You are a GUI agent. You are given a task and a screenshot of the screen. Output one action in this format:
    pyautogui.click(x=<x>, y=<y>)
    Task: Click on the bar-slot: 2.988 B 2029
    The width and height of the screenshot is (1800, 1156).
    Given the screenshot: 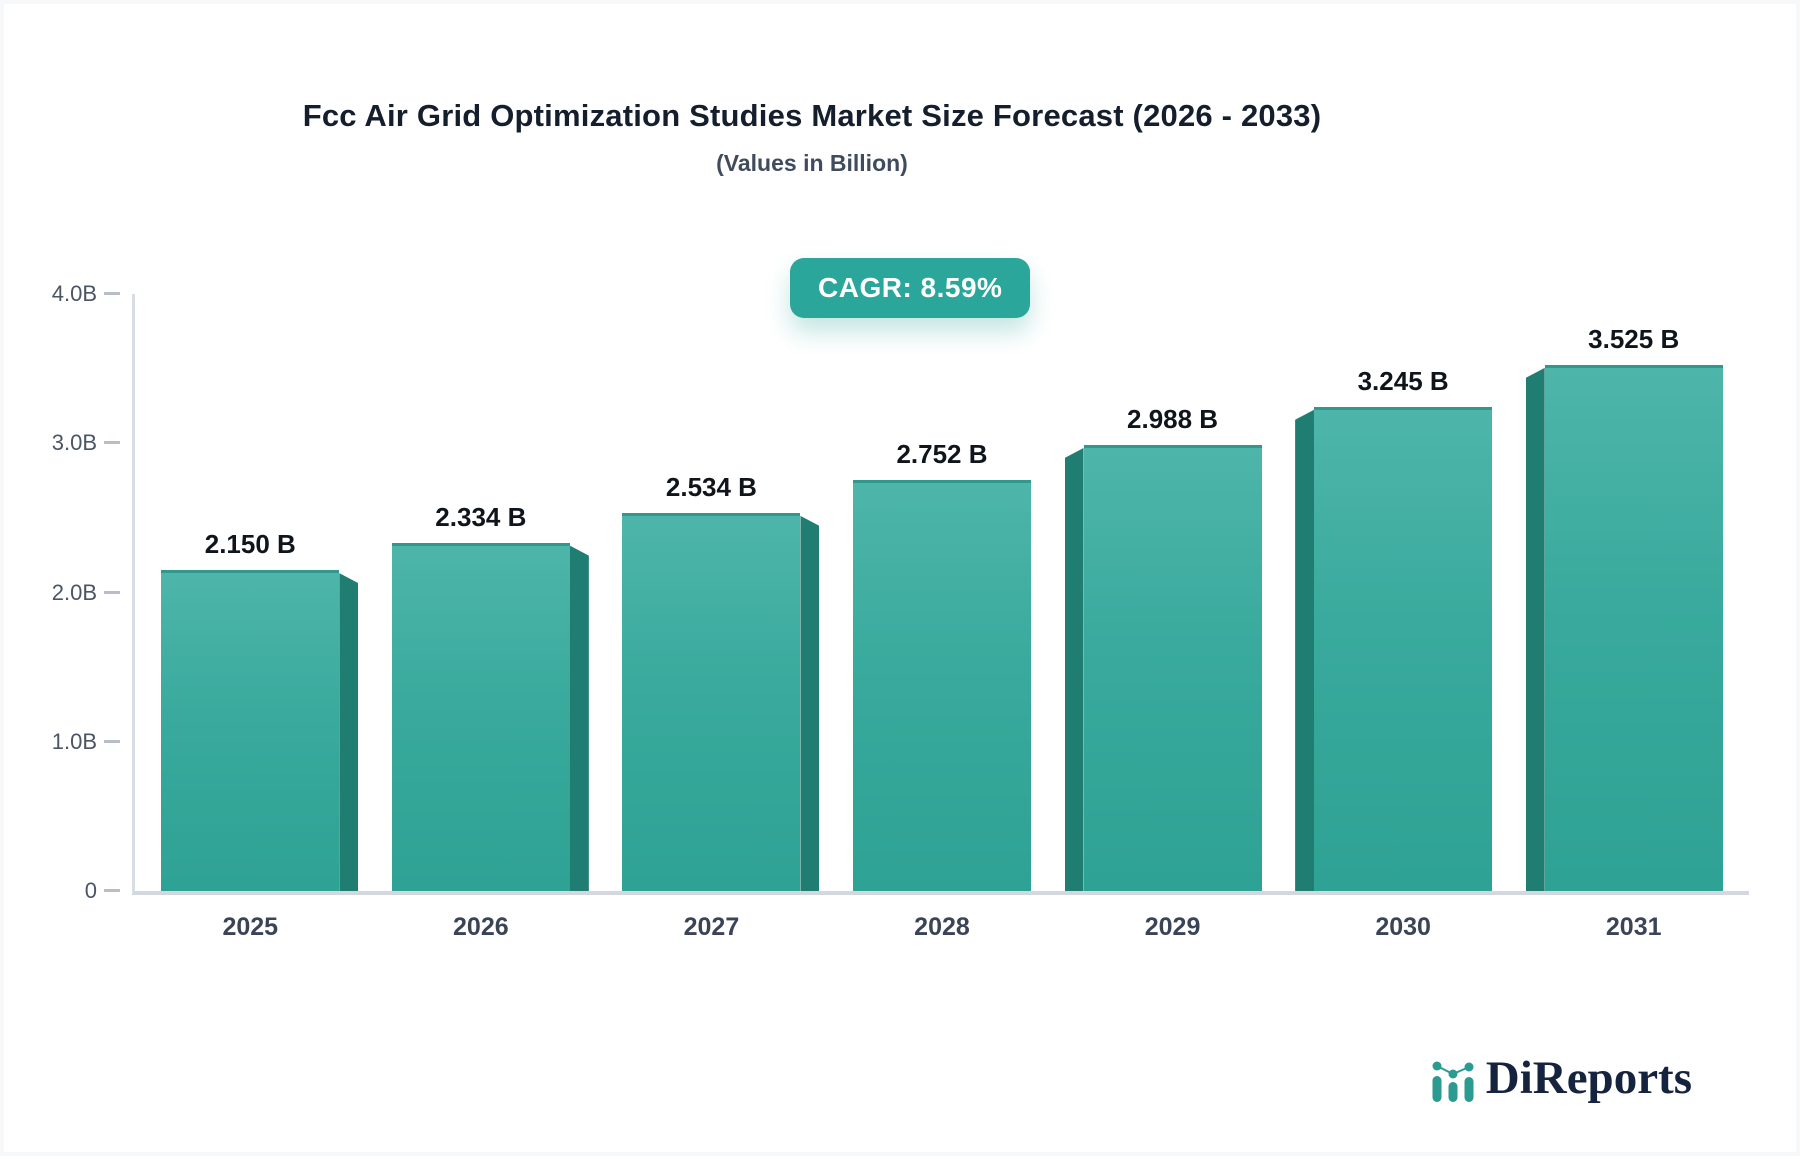 What is the action you would take?
    pyautogui.click(x=1172, y=617)
    